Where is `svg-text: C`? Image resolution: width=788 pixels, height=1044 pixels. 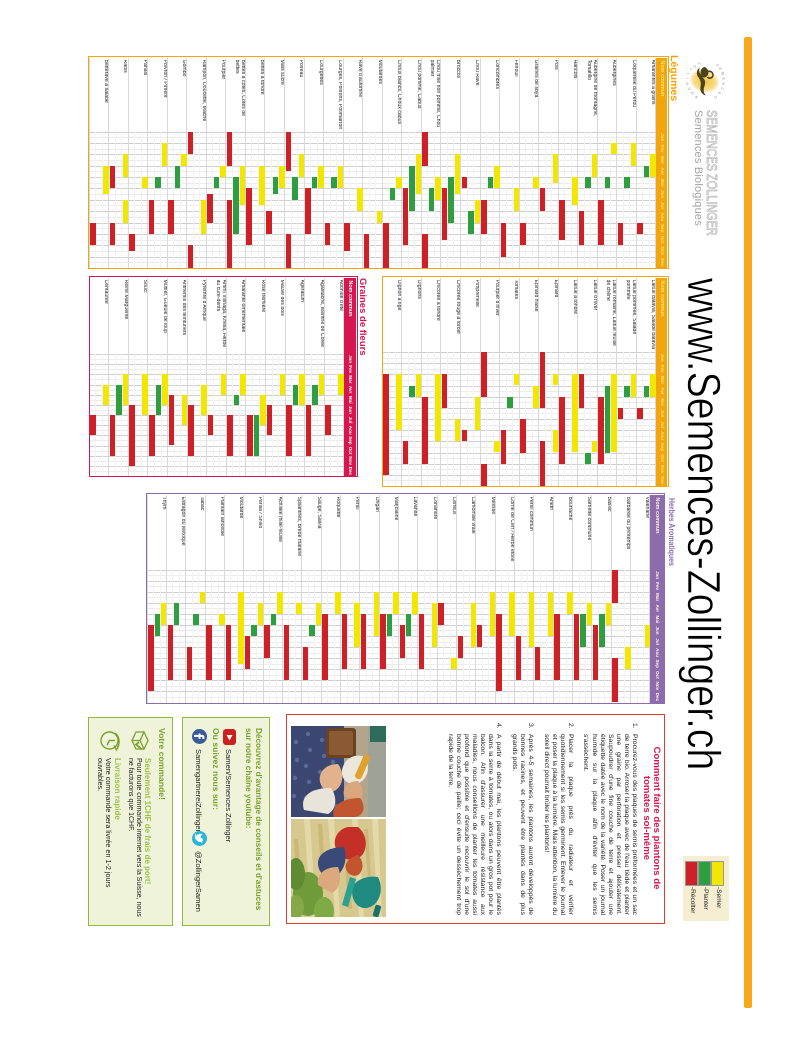
svg-text: C is located at coordinates (722, 89).